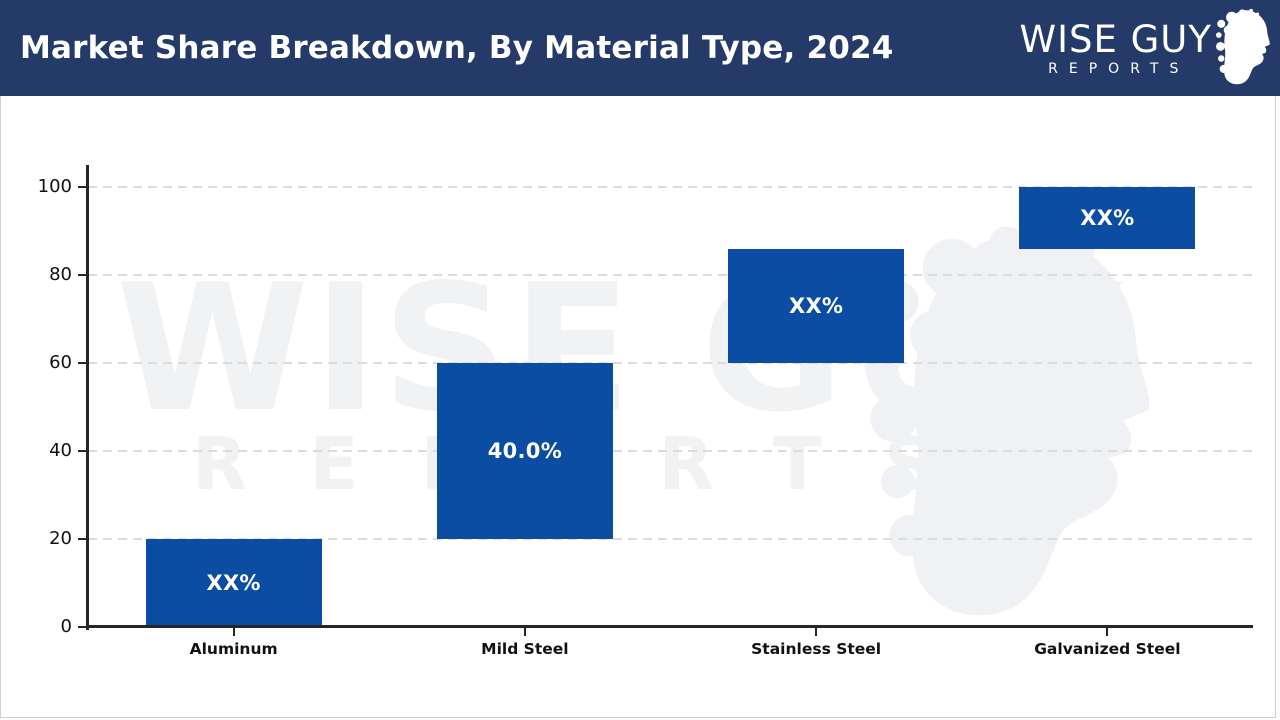 The width and height of the screenshot is (1280, 720). I want to click on wiseguy-logo-text: WISE GUY REPORTS, so click(1116, 48).